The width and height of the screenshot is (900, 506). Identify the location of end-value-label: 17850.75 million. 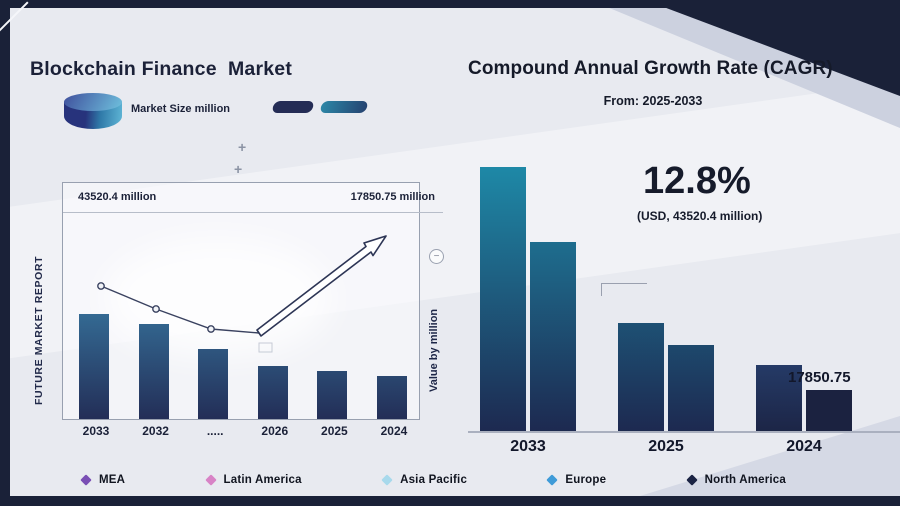
(392, 197).